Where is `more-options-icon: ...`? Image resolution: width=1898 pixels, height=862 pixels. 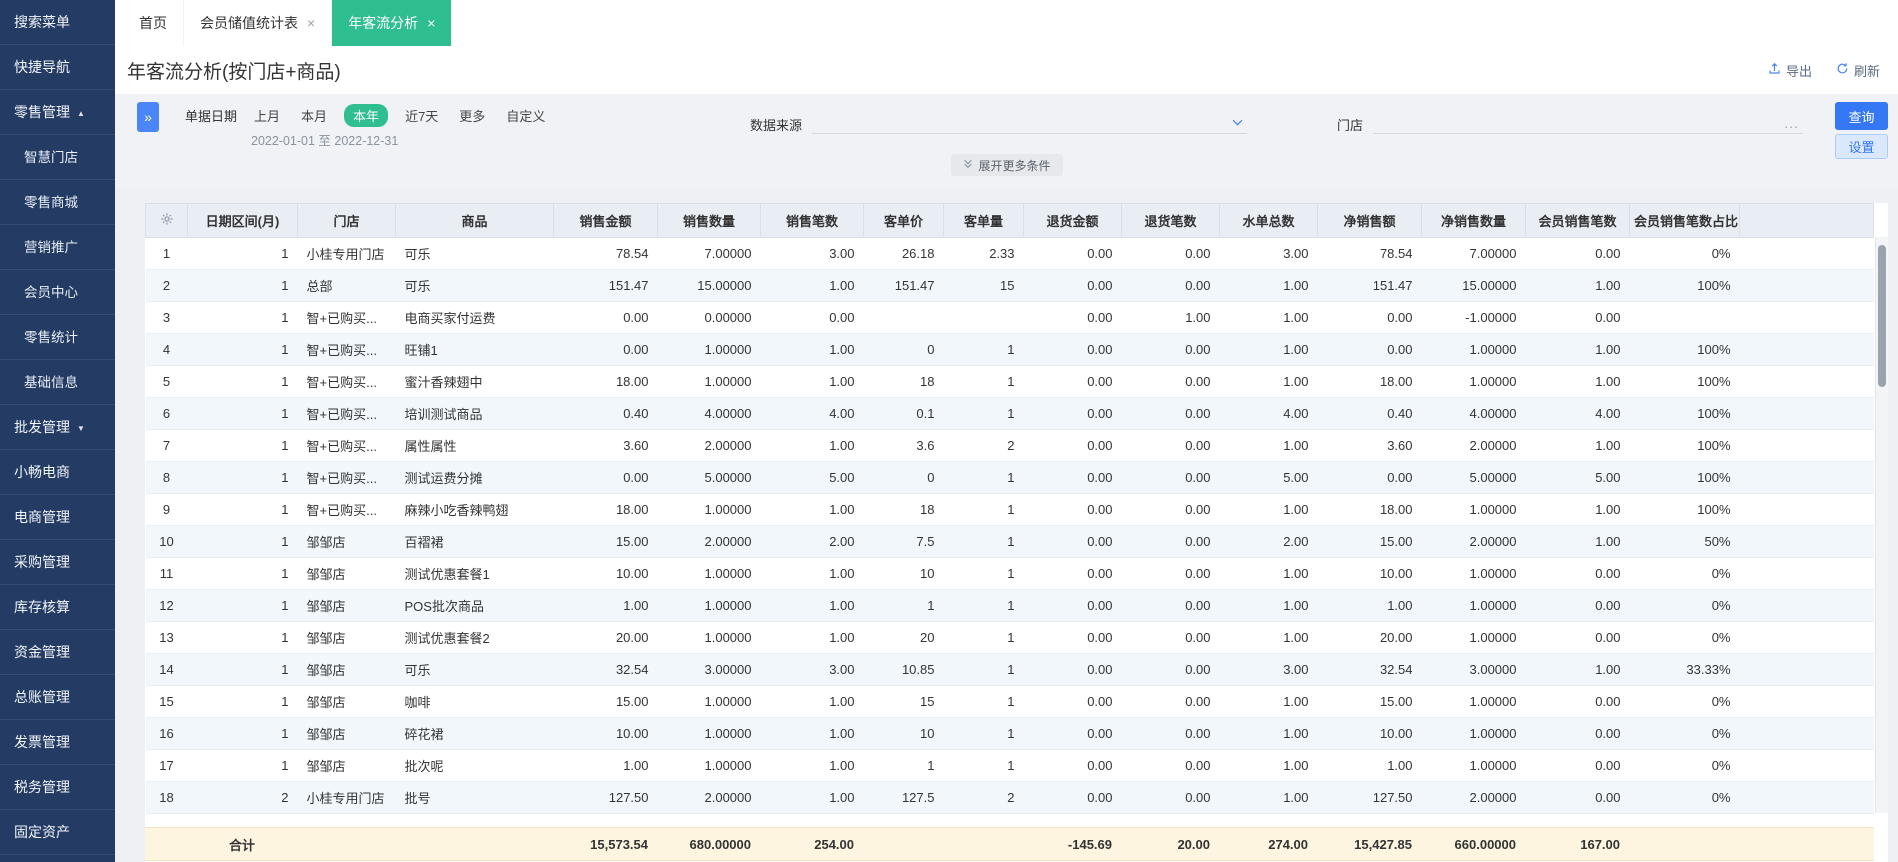
more-options-icon: ... is located at coordinates (1792, 123).